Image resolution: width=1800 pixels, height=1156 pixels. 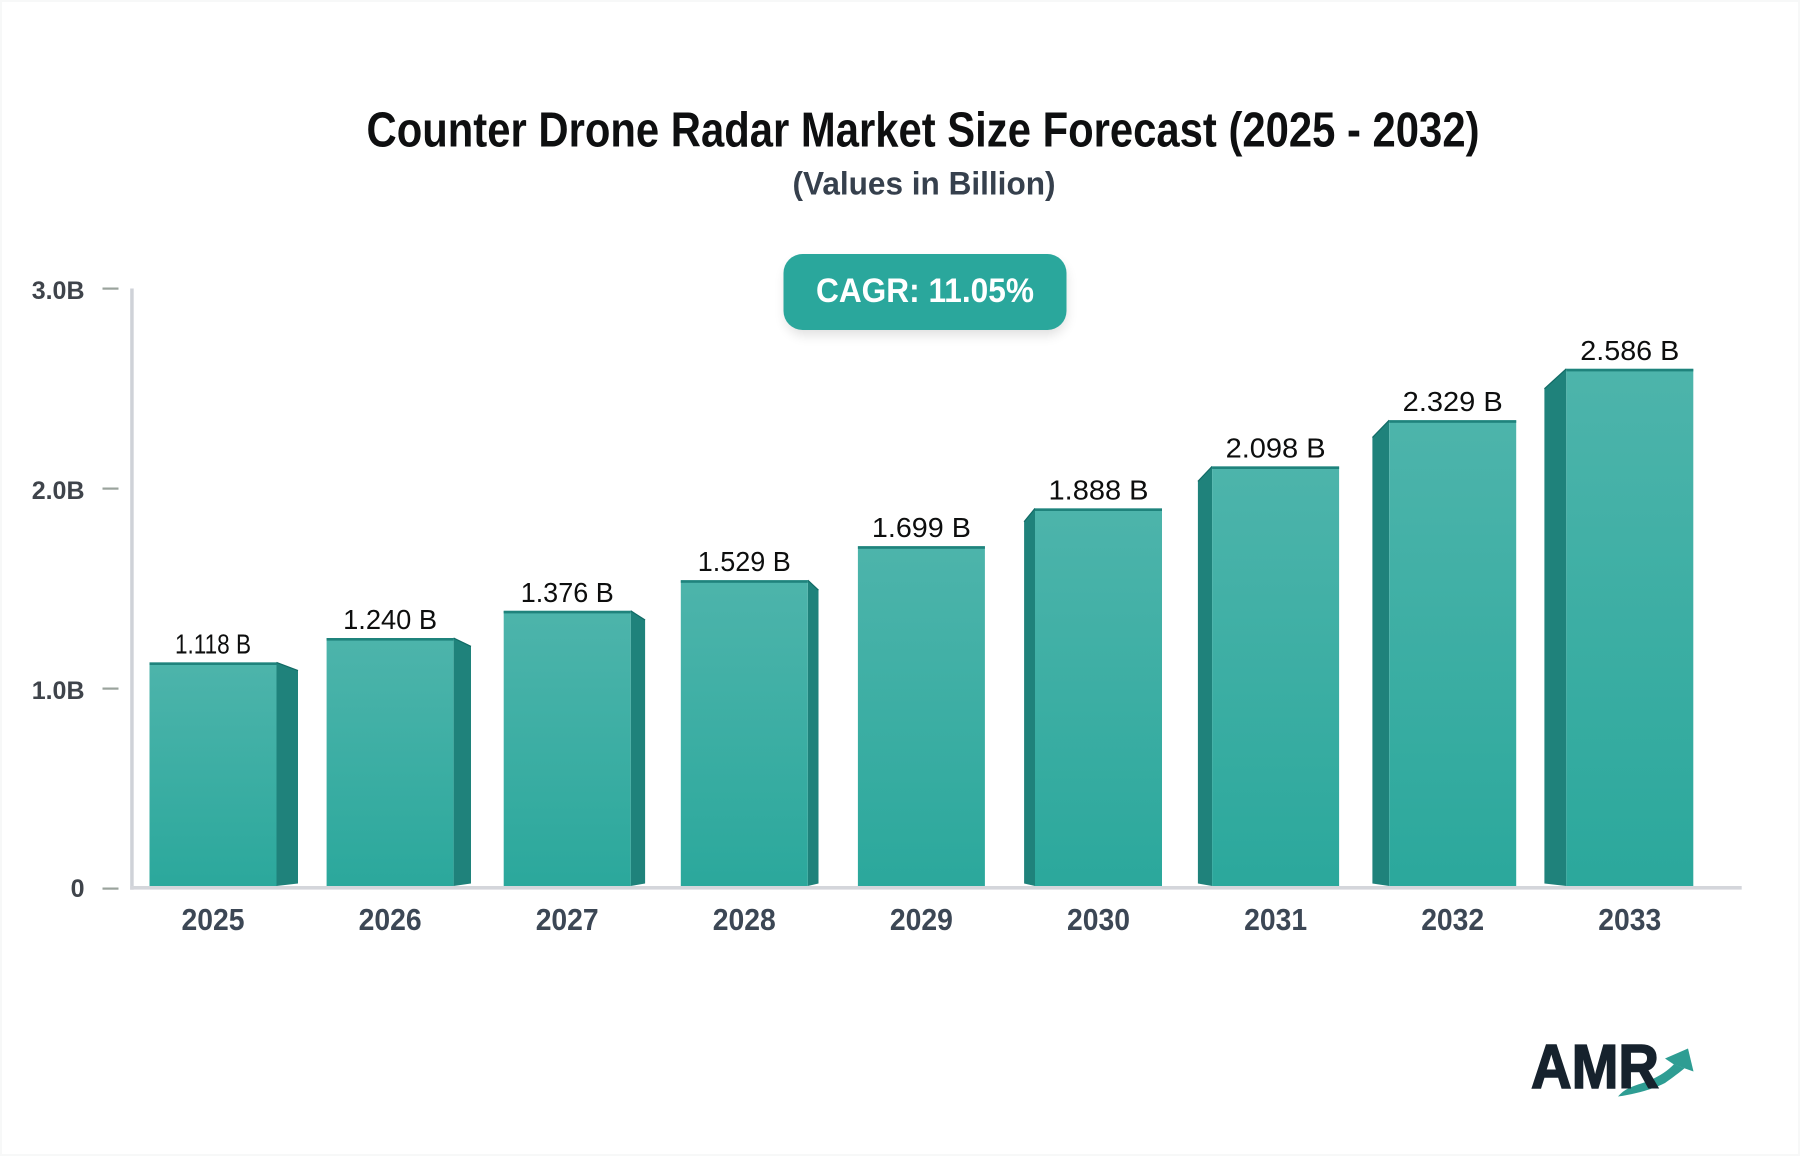 What do you see at coordinates (1453, 401) in the screenshot?
I see `svg-text: 2.329 B` at bounding box center [1453, 401].